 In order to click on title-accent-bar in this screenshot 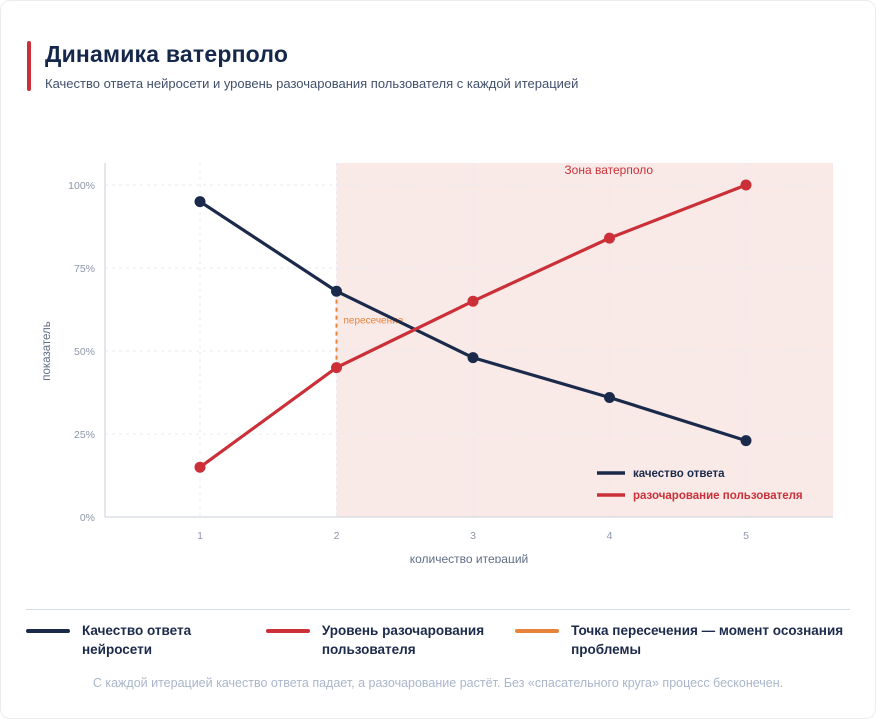, I will do `click(29, 66)`.